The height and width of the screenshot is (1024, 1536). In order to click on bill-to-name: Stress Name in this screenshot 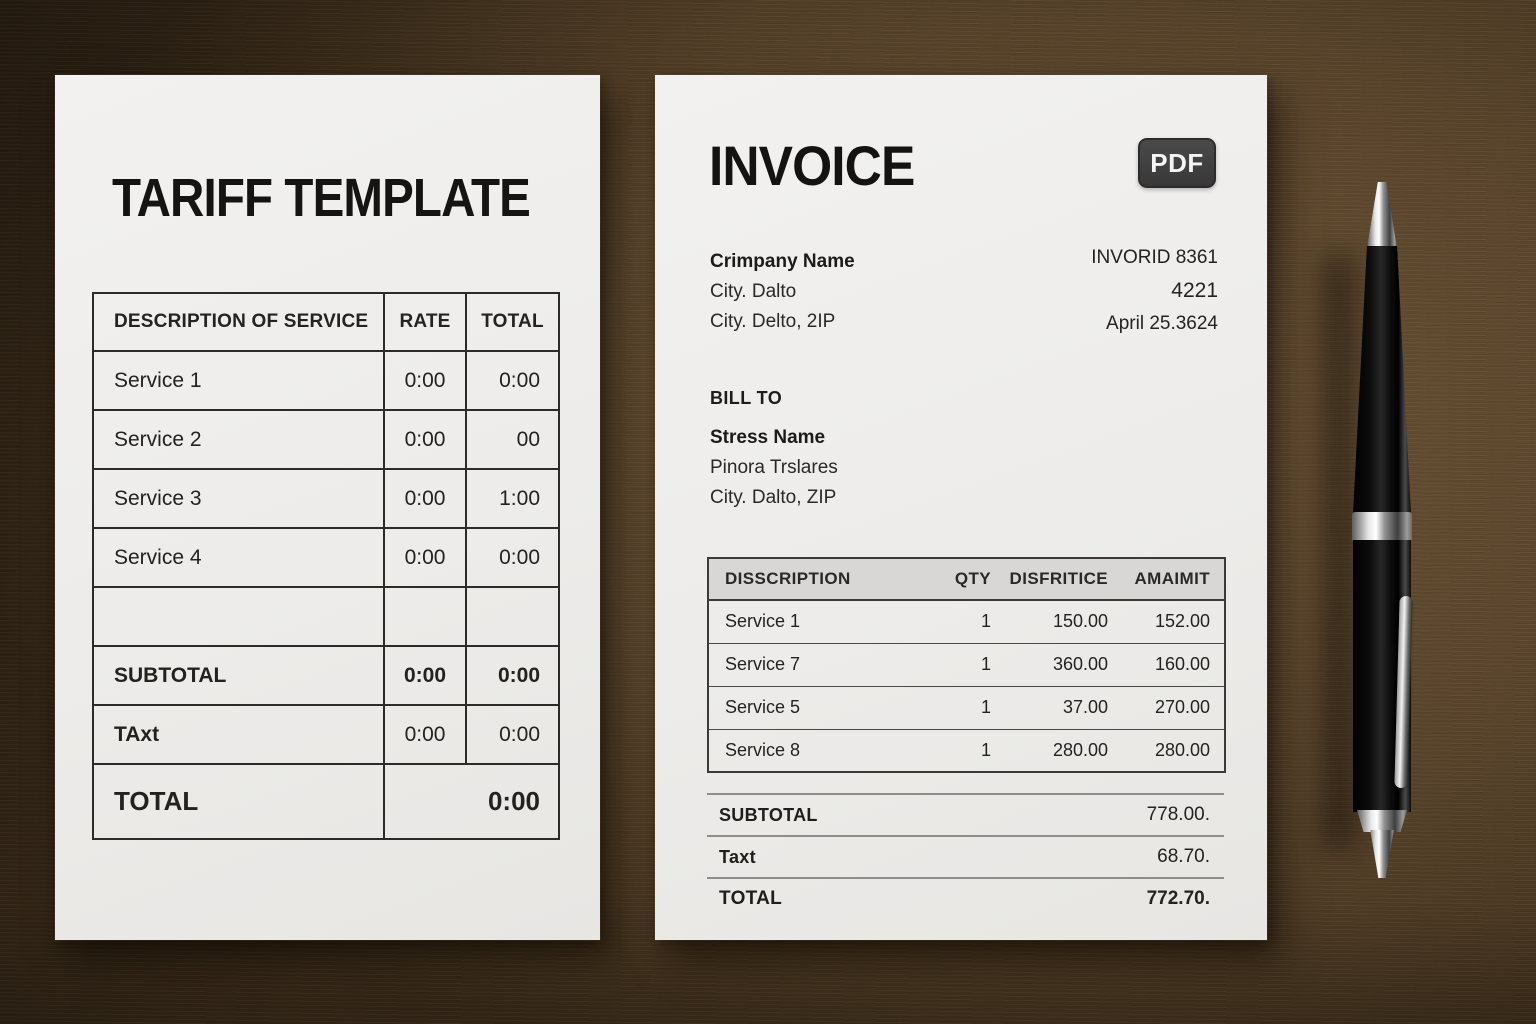, I will do `click(768, 437)`.